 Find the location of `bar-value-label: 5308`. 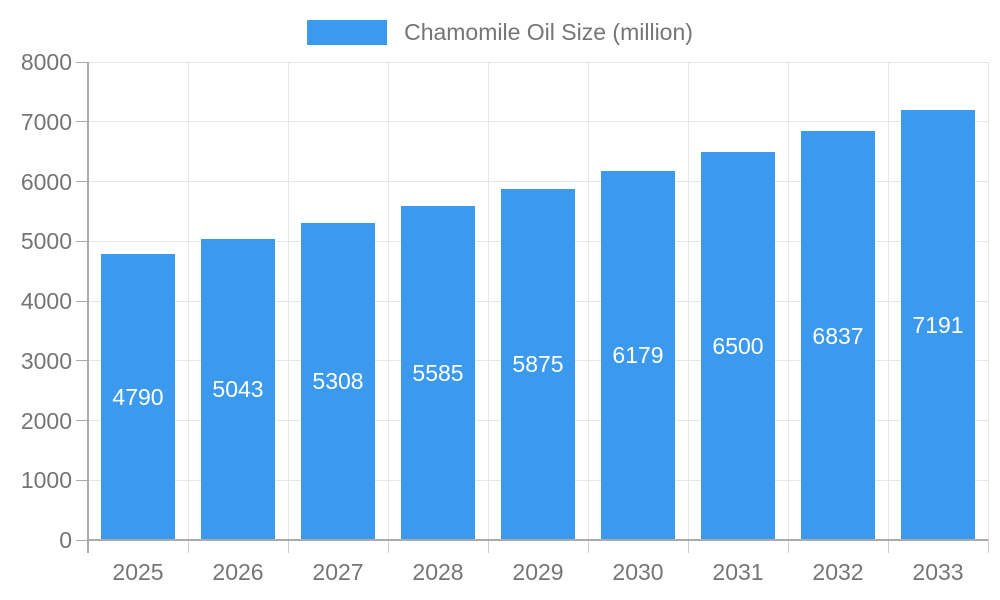

bar-value-label: 5308 is located at coordinates (338, 381).